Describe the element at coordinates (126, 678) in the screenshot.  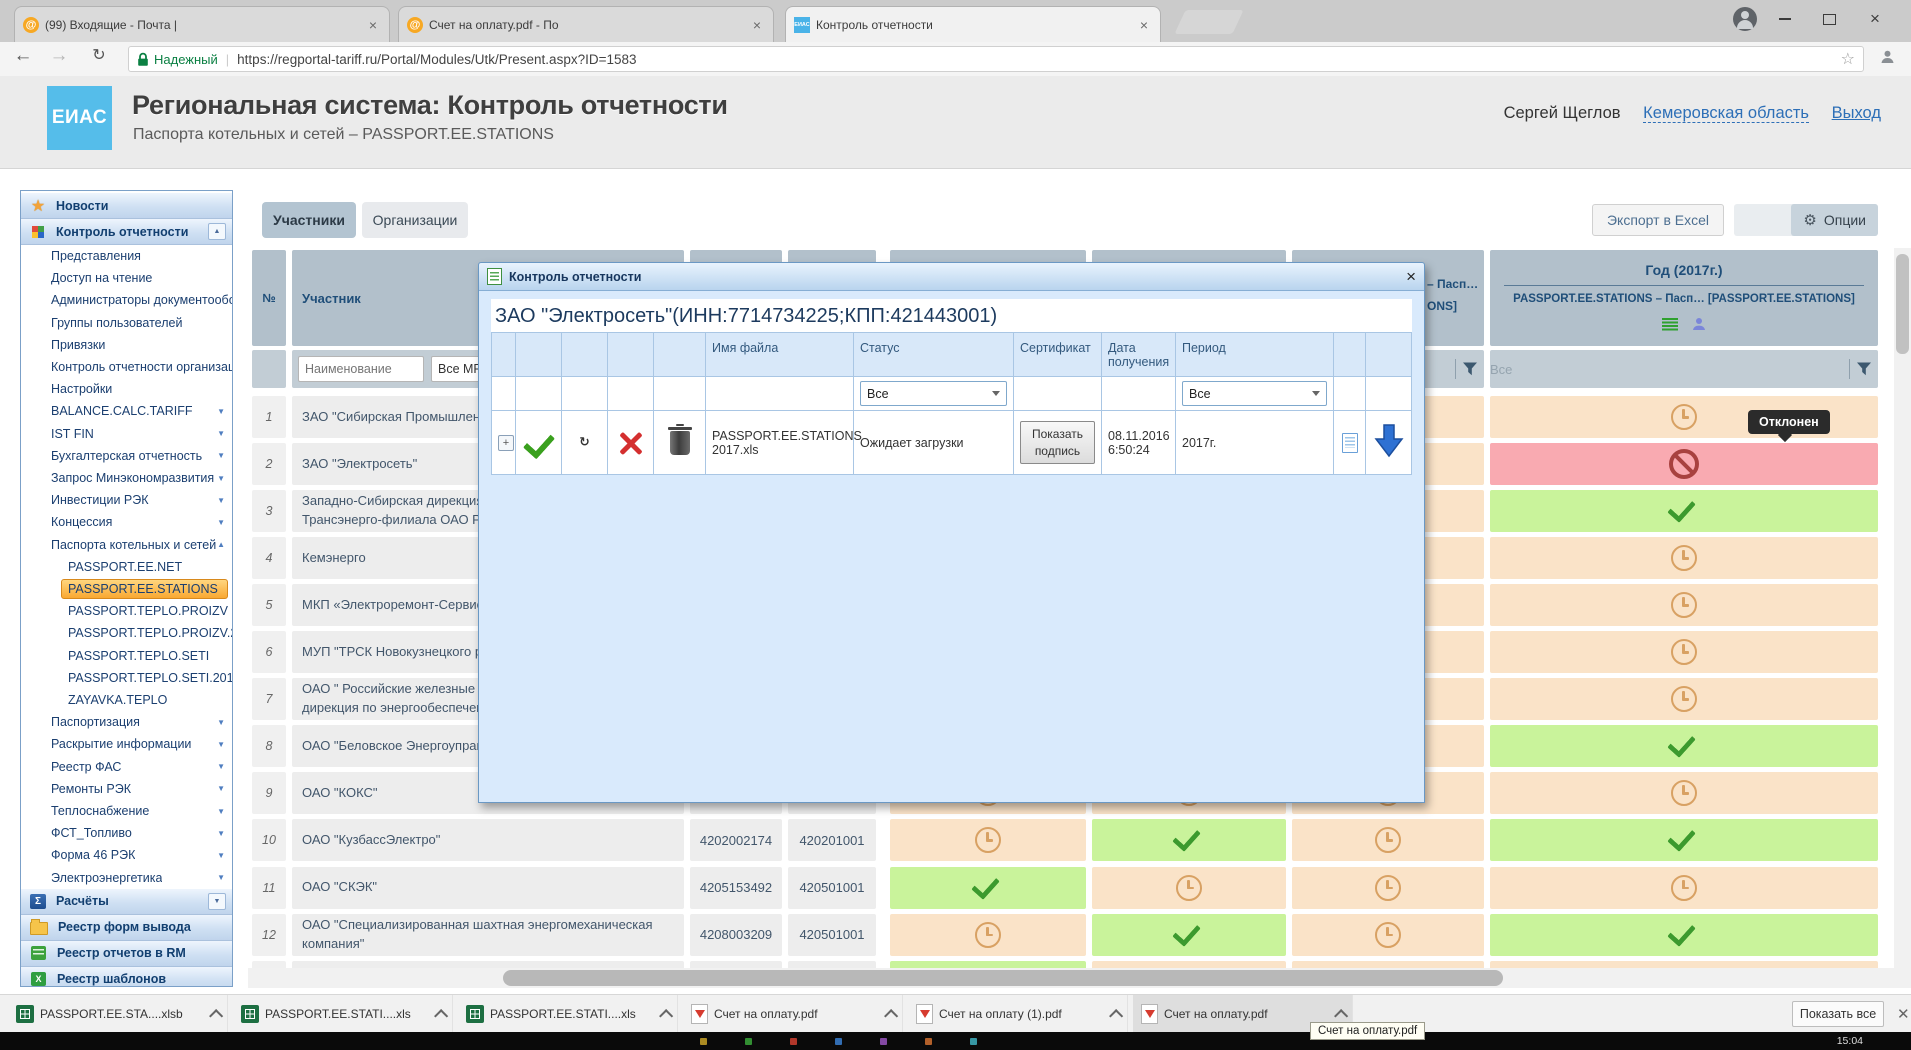
I see `sidebar-item-passport.teplo.seti.2016: PASSPORT.TEPLO.SETI.2016` at that location.